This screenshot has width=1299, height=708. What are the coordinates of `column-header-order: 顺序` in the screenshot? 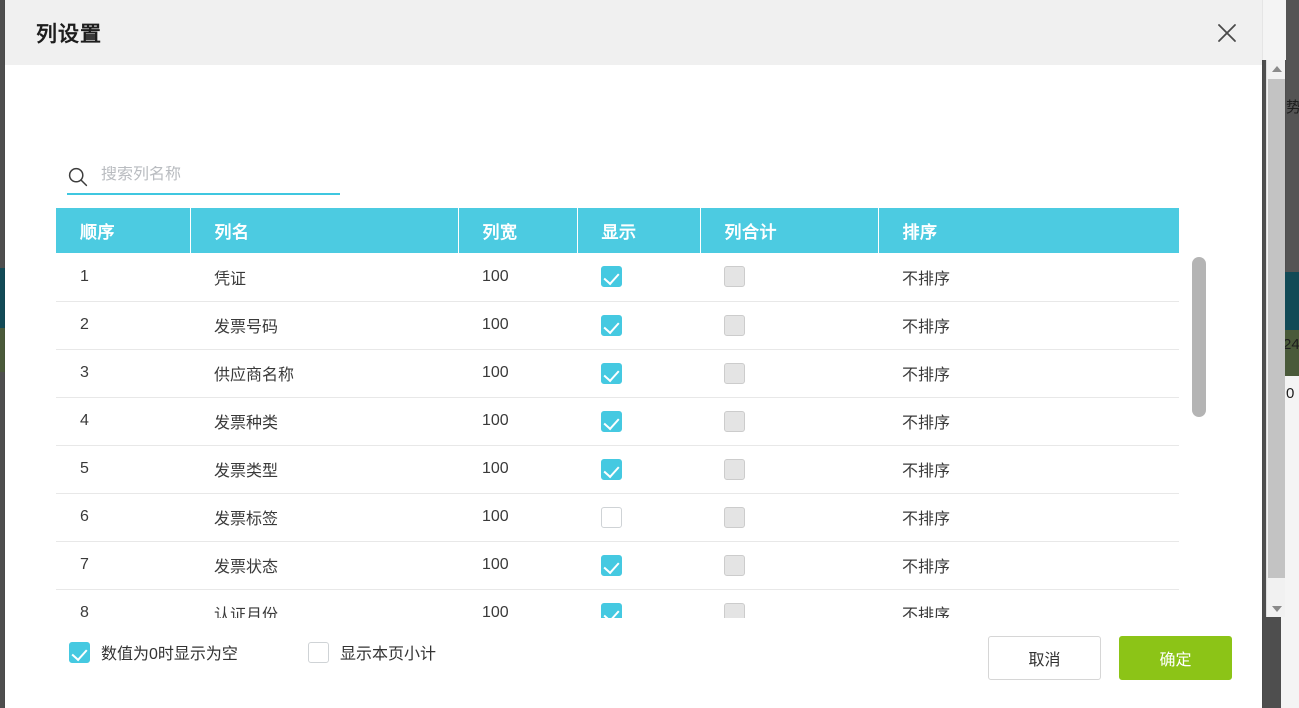 It's located at (123, 230).